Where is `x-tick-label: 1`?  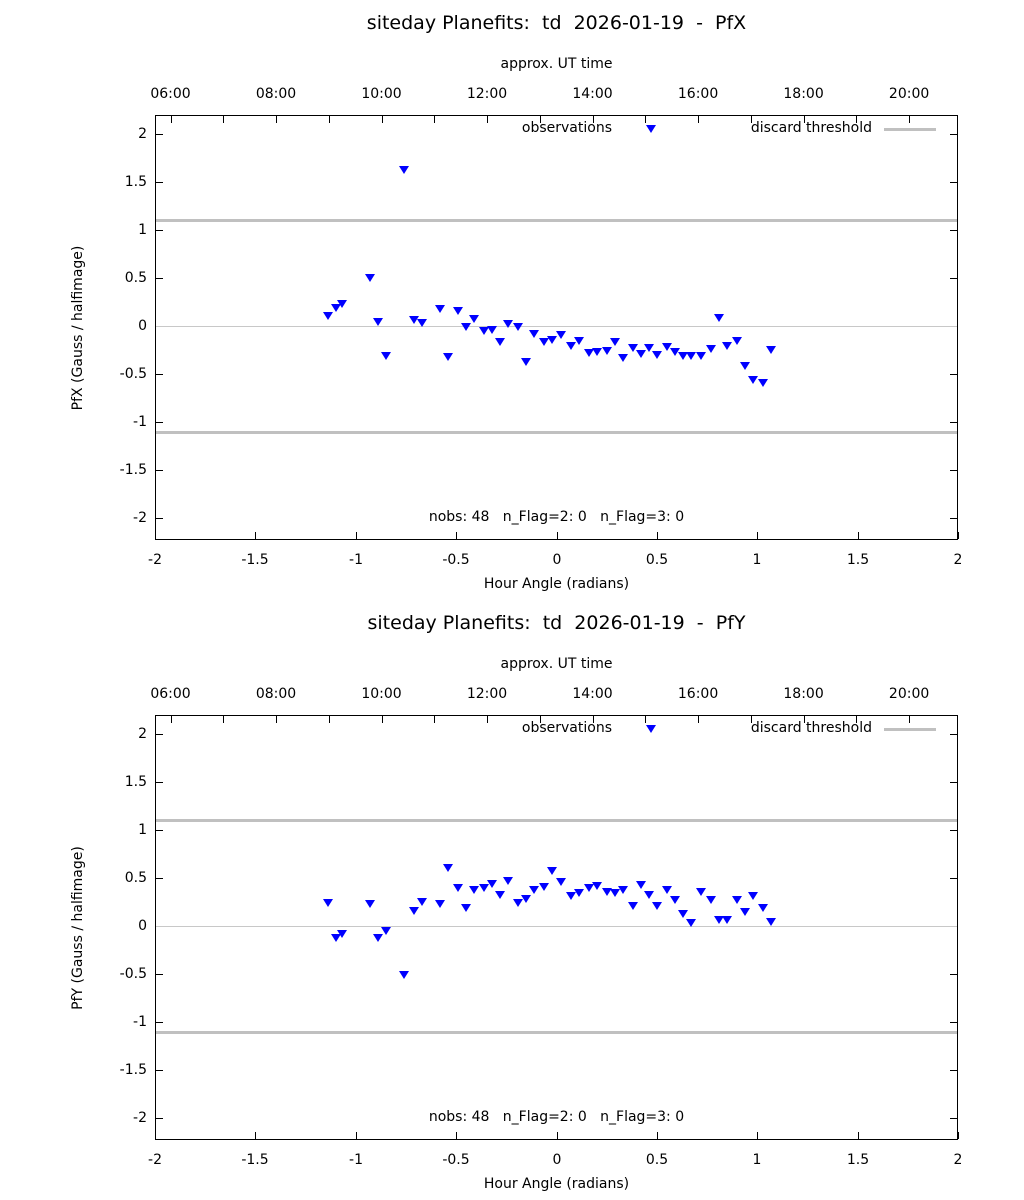
x-tick-label: 1 is located at coordinates (757, 1160).